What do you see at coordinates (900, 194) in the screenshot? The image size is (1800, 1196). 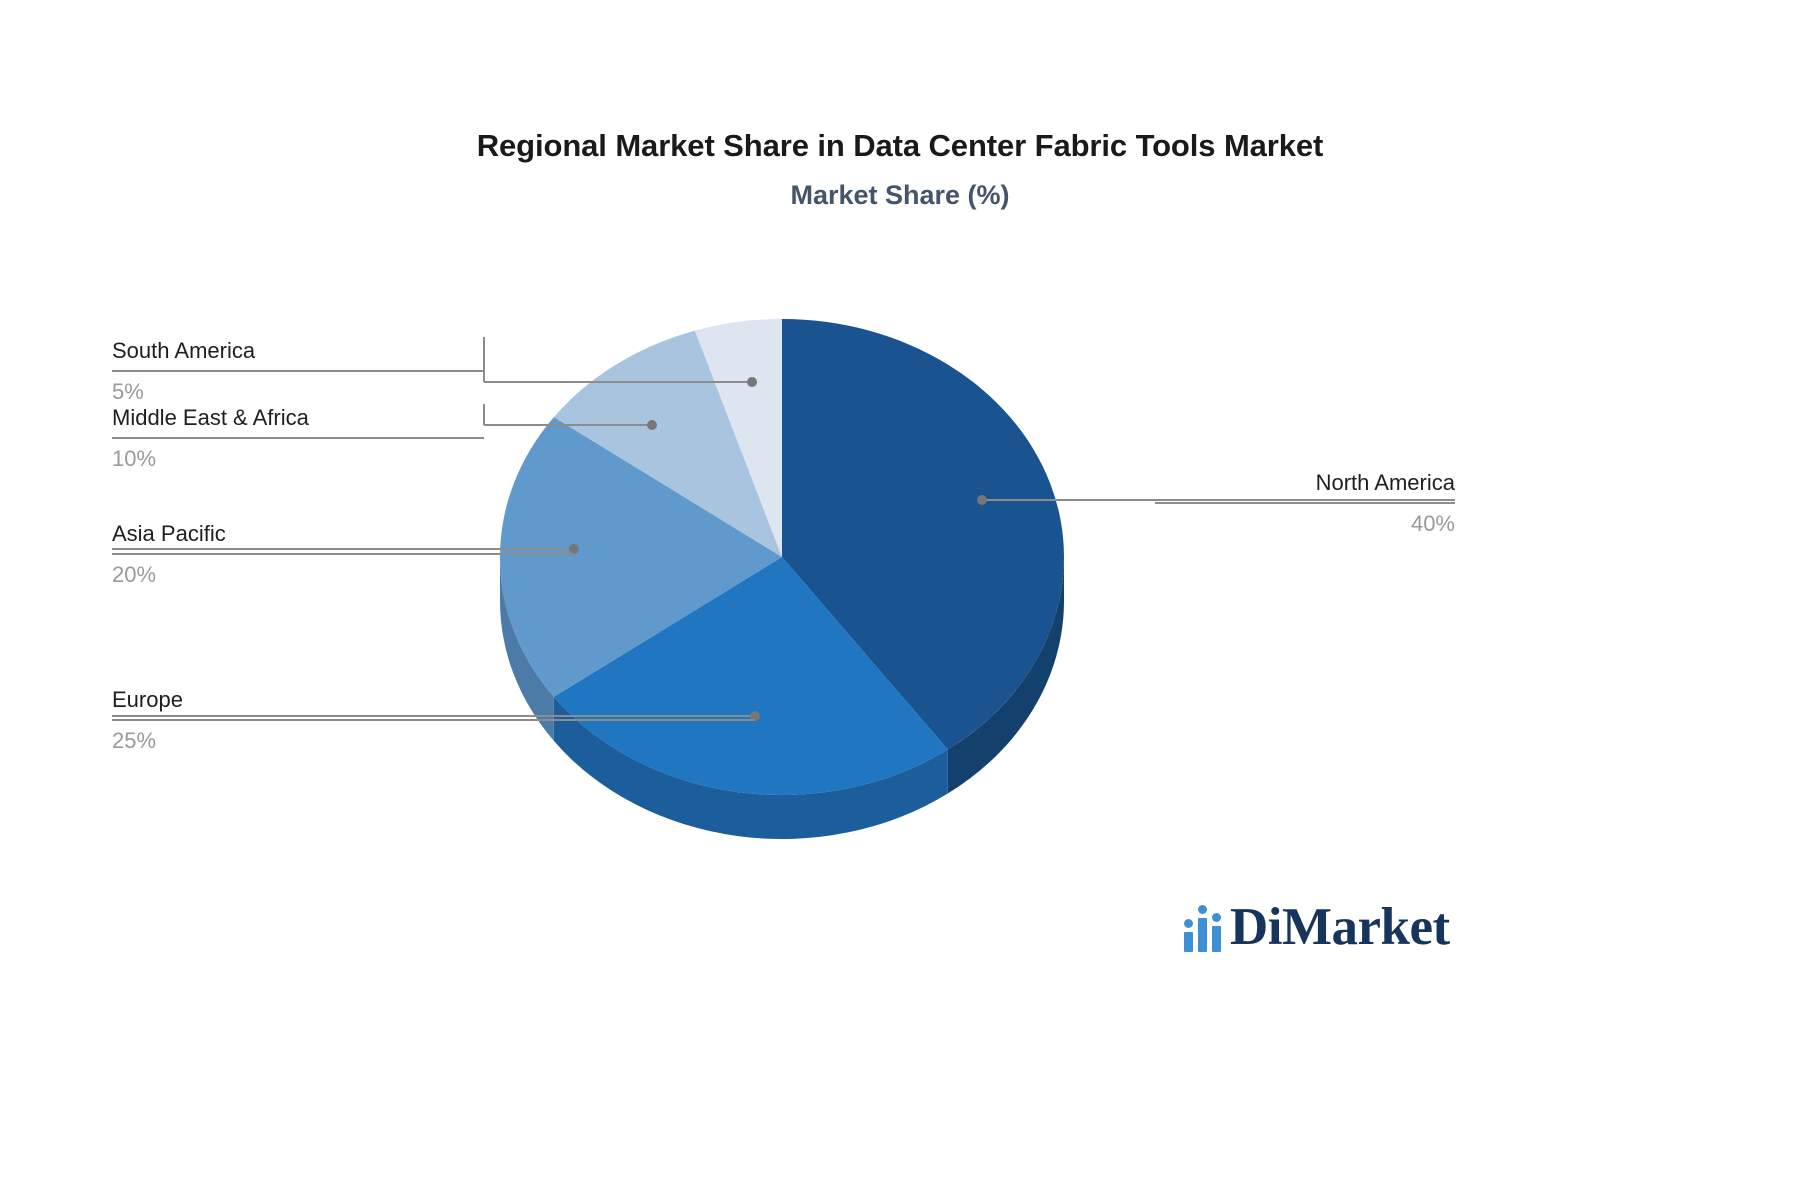 I see `chart-subtitle: Market Share (%)` at bounding box center [900, 194].